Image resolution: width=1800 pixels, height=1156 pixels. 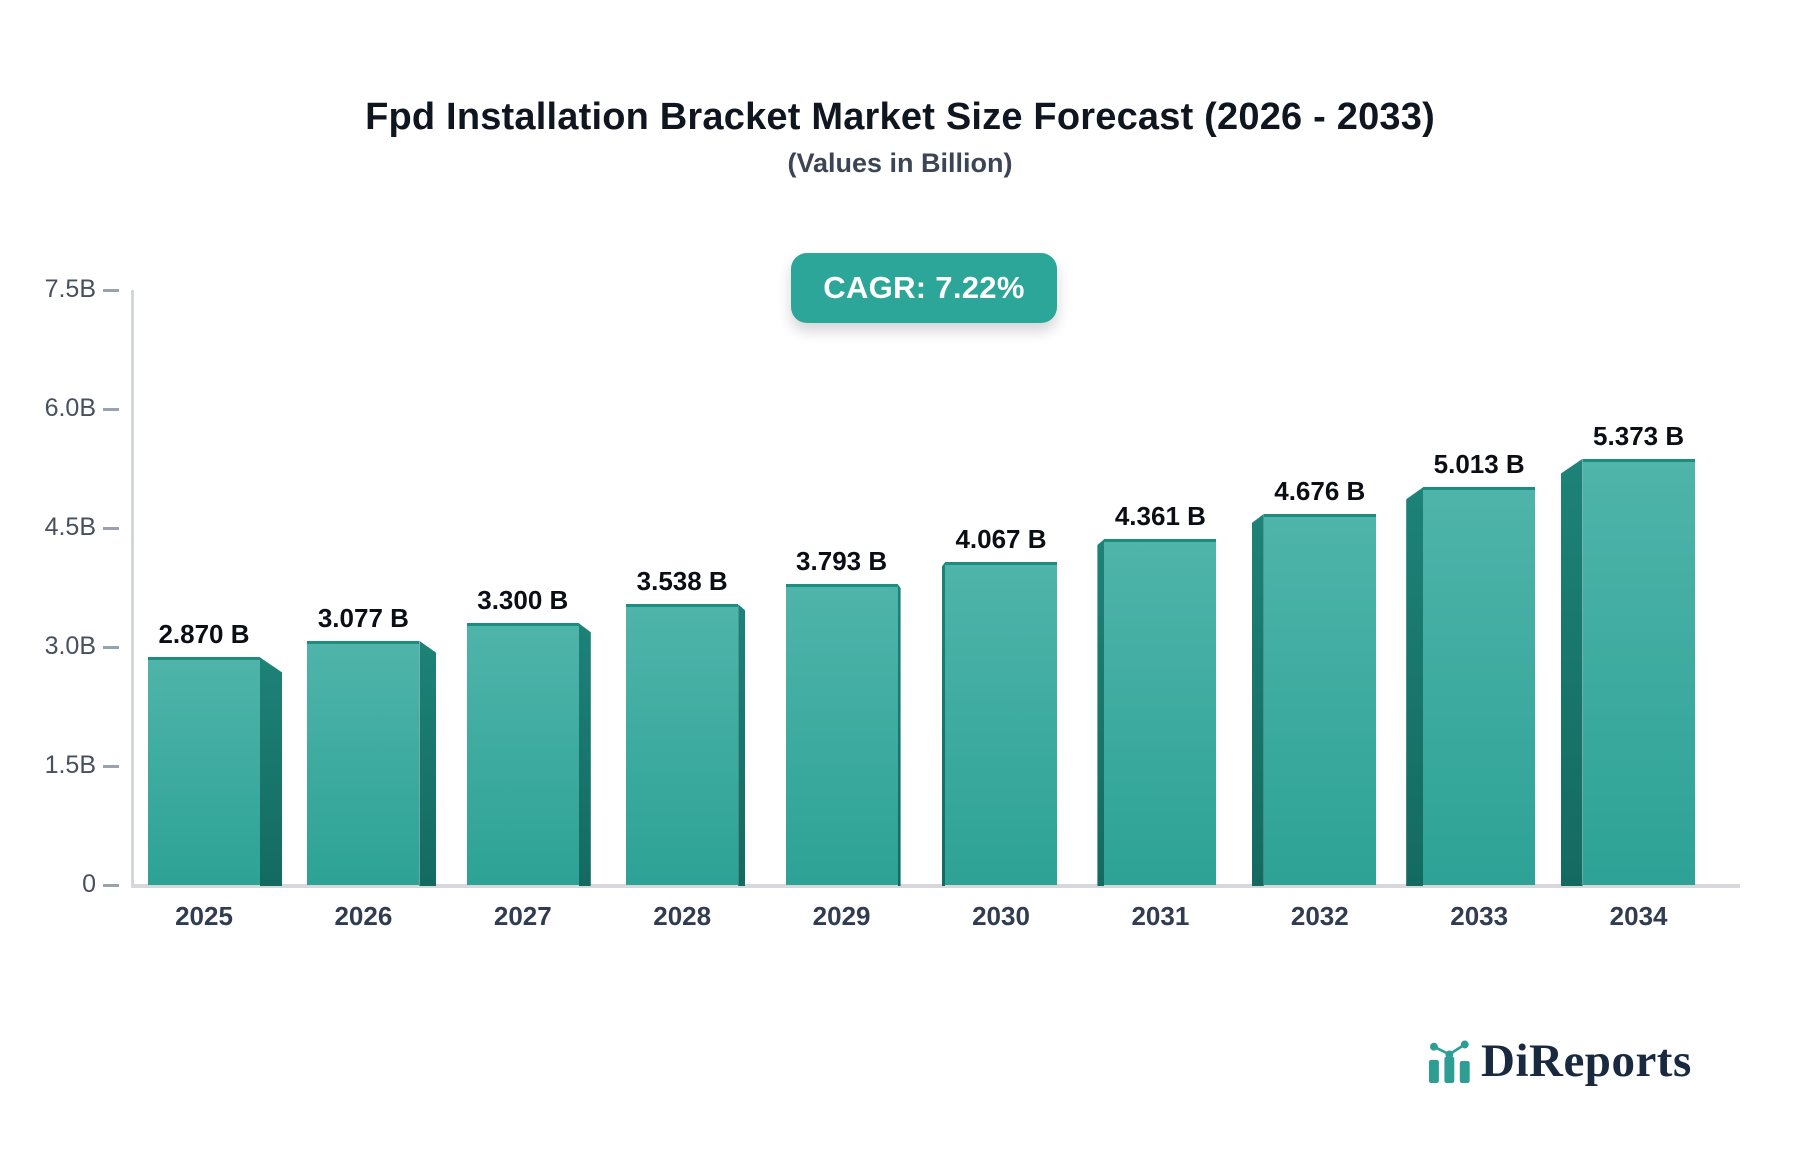 What do you see at coordinates (1160, 516) in the screenshot?
I see `bar-value-label: 4.361 B` at bounding box center [1160, 516].